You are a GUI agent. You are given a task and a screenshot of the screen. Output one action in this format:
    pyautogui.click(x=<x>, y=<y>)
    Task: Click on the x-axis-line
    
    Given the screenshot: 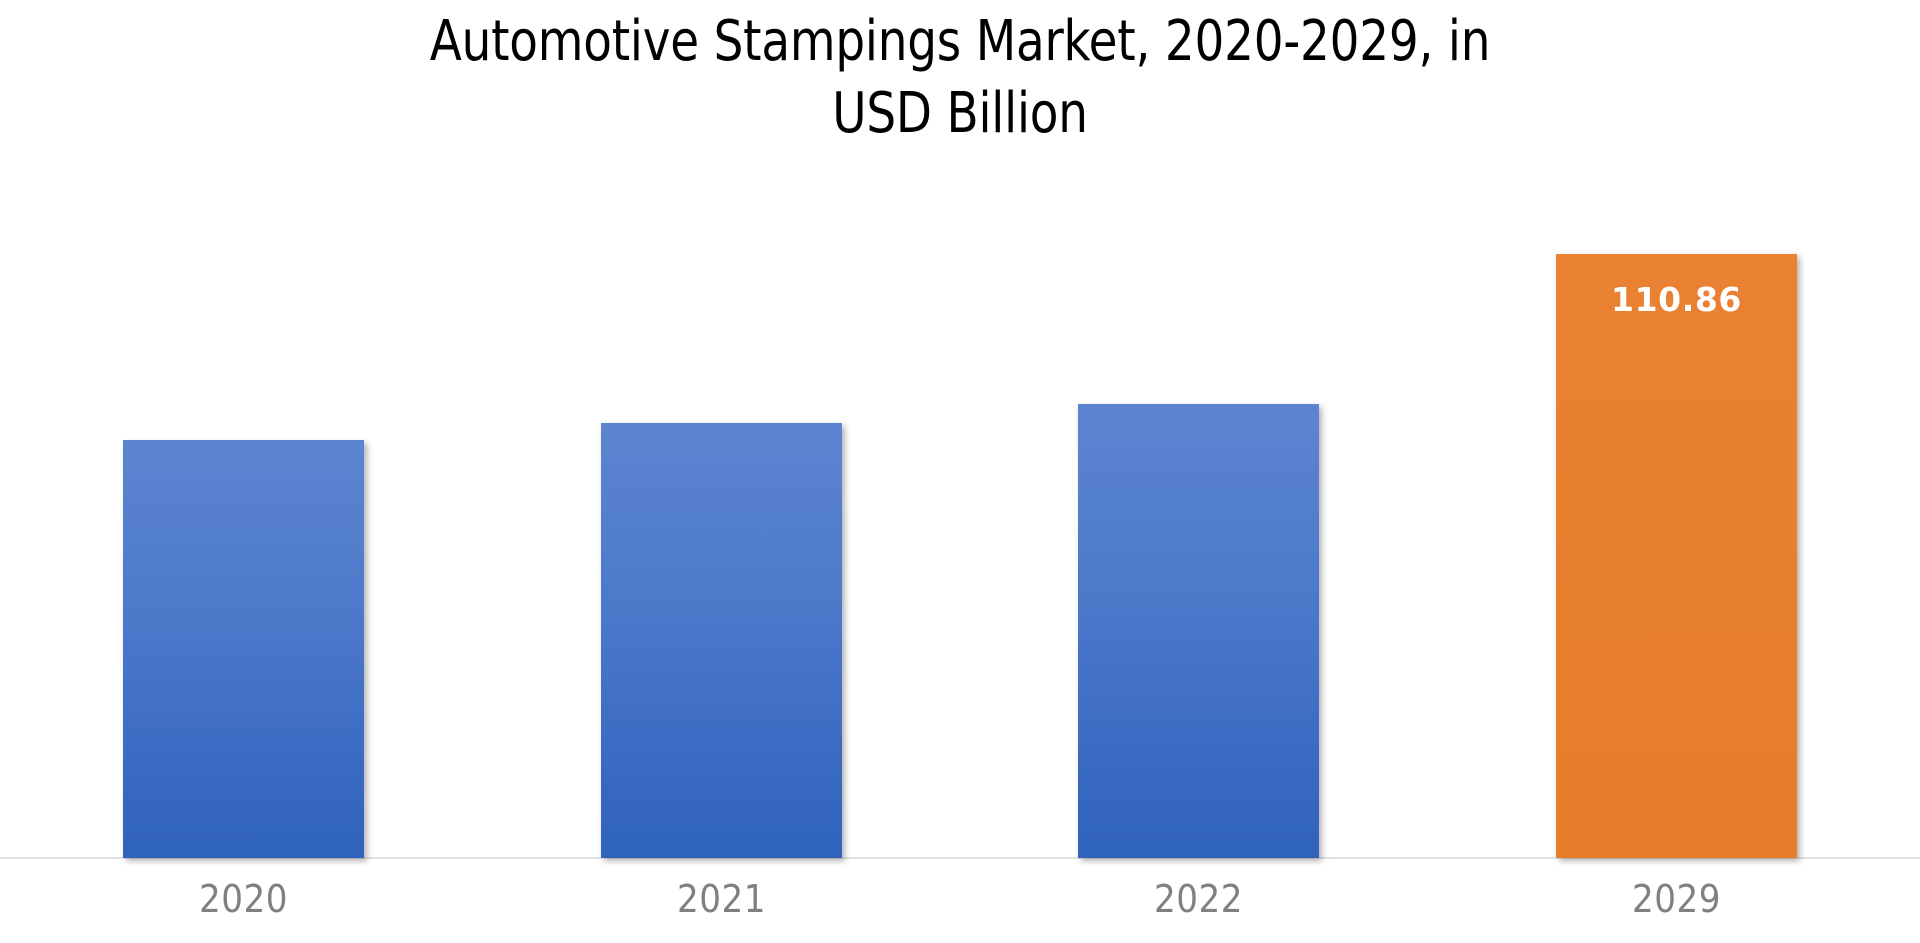 What is the action you would take?
    pyautogui.click(x=960, y=858)
    